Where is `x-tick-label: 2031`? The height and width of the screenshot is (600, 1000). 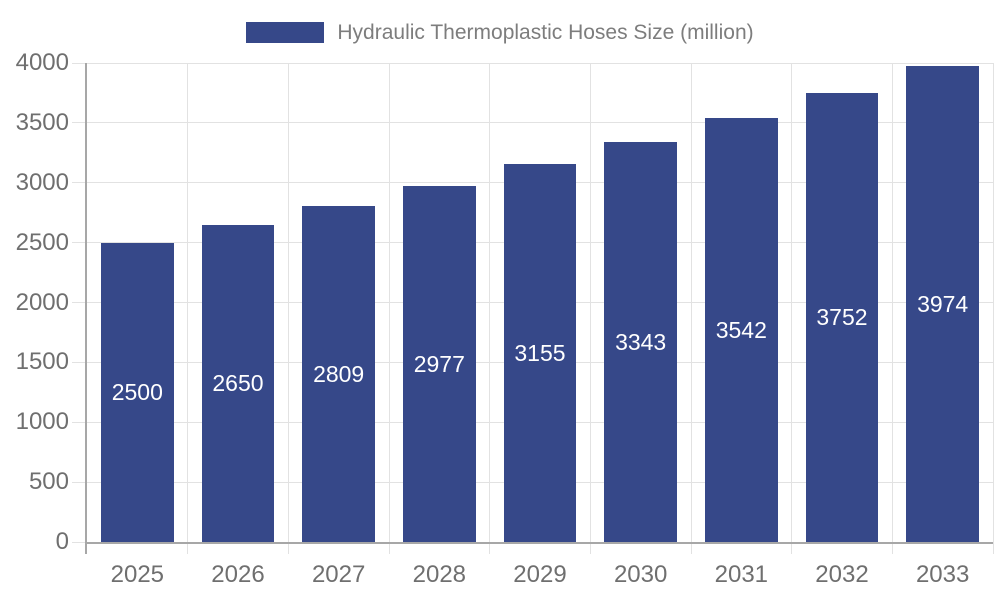
x-tick-label: 2031 is located at coordinates (741, 574).